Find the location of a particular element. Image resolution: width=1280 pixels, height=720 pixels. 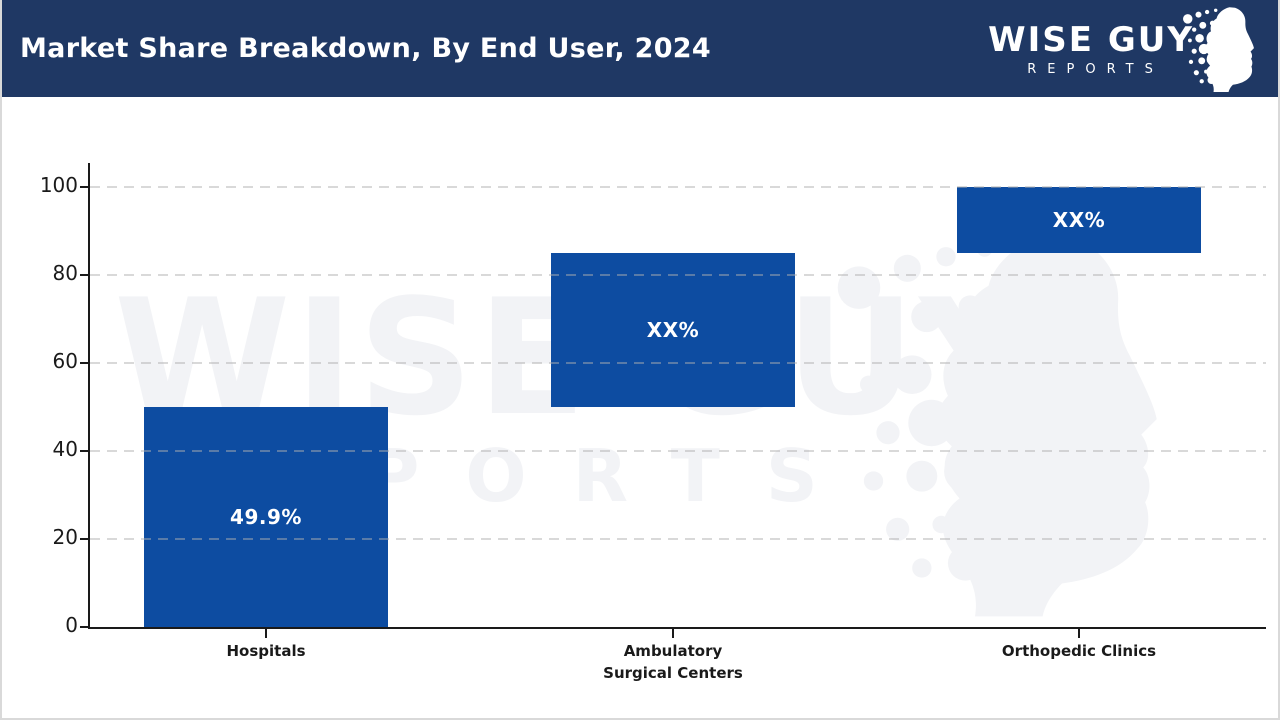

bar: 49.9% is located at coordinates (266, 517).